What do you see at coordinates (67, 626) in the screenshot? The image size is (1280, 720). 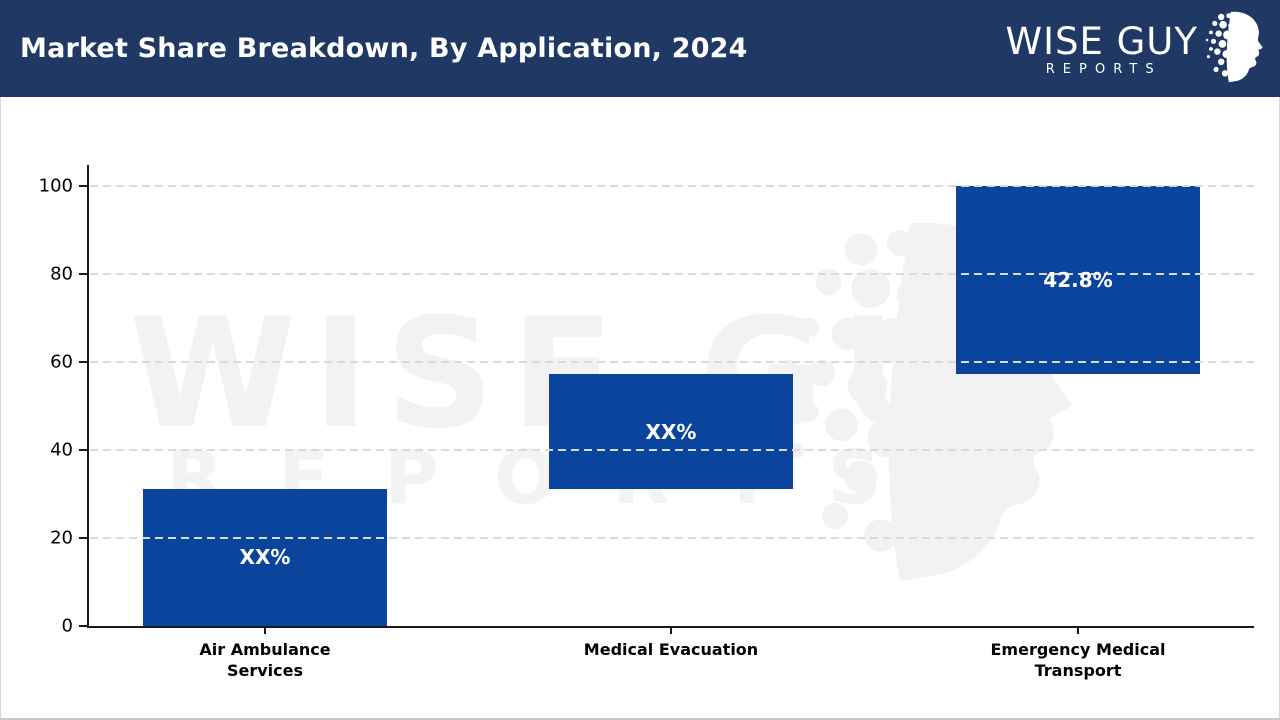 I see `y-tick-label-0: 0` at bounding box center [67, 626].